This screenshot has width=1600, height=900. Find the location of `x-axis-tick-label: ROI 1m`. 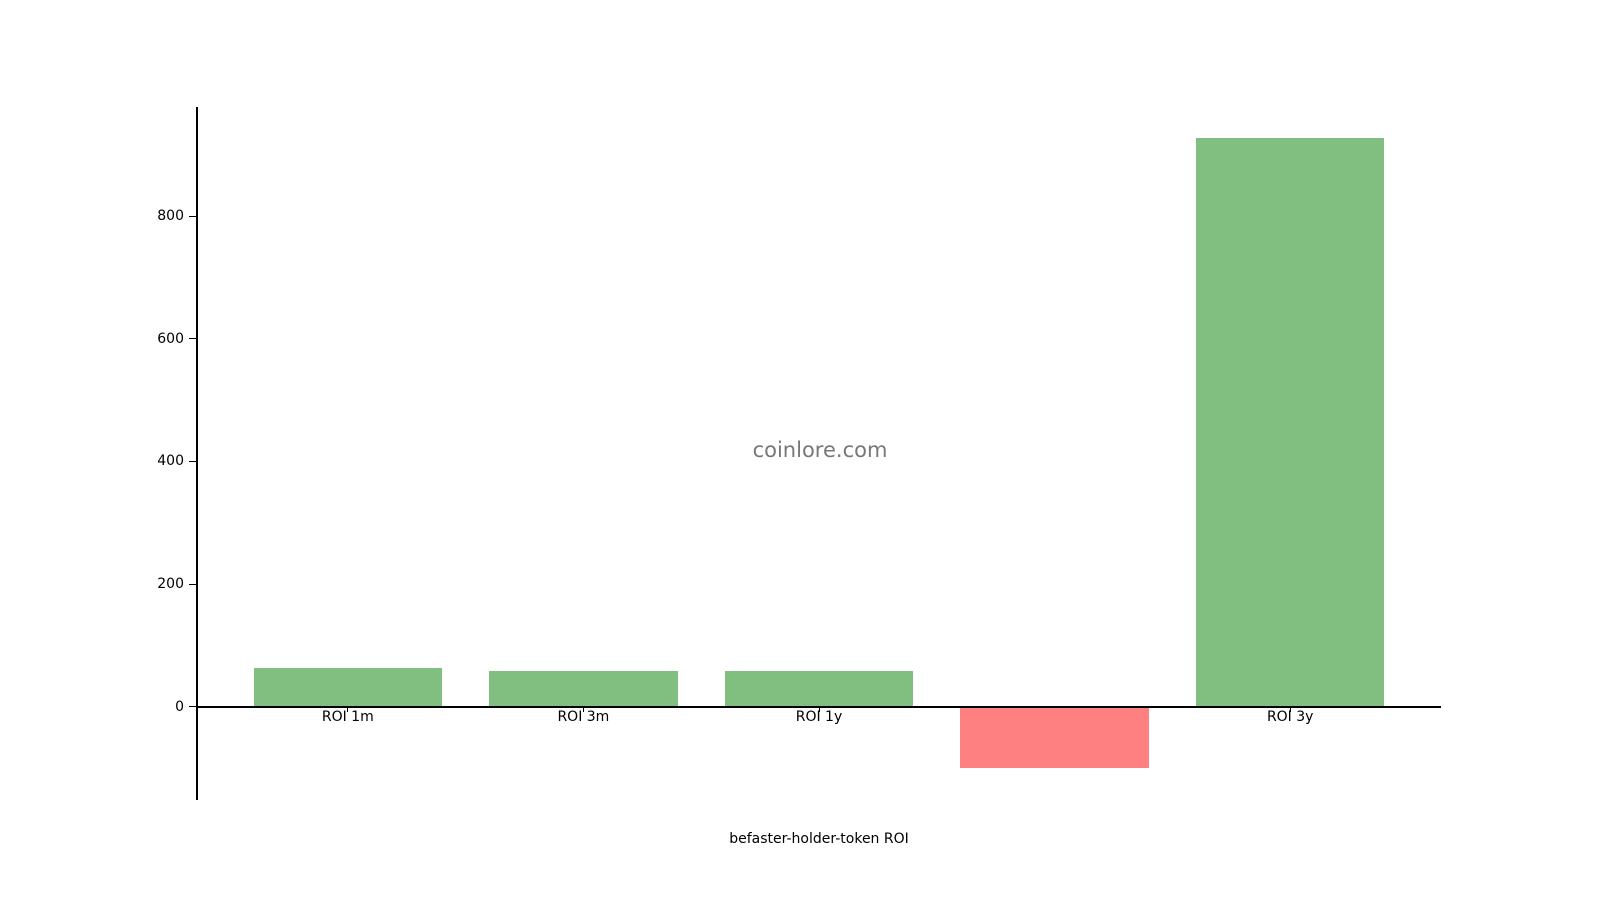

x-axis-tick-label: ROI 1m is located at coordinates (347, 716).